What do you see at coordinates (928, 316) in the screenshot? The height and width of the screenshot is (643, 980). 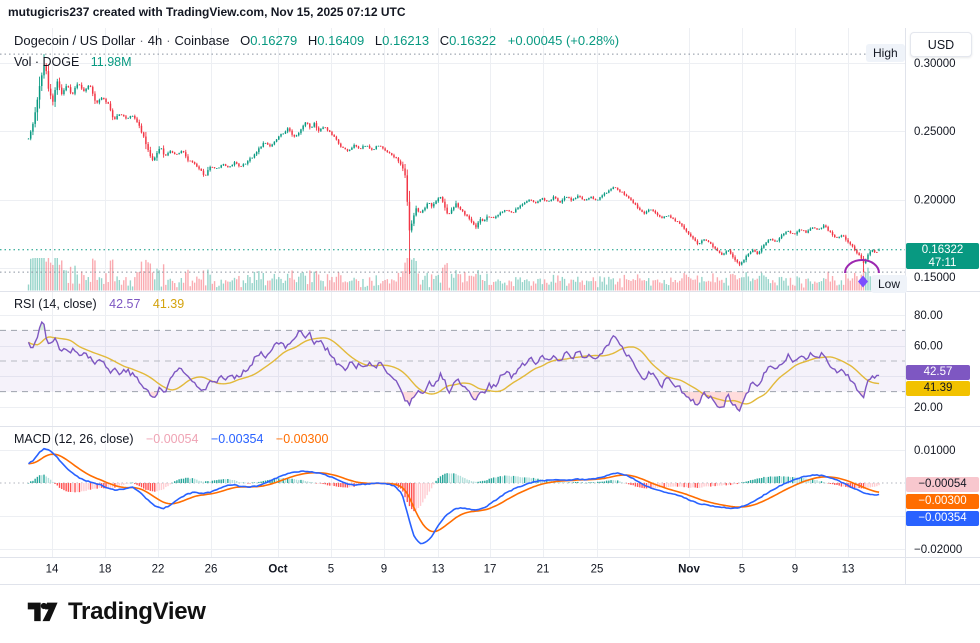 I see `rsi-tick-label: 80.00` at bounding box center [928, 316].